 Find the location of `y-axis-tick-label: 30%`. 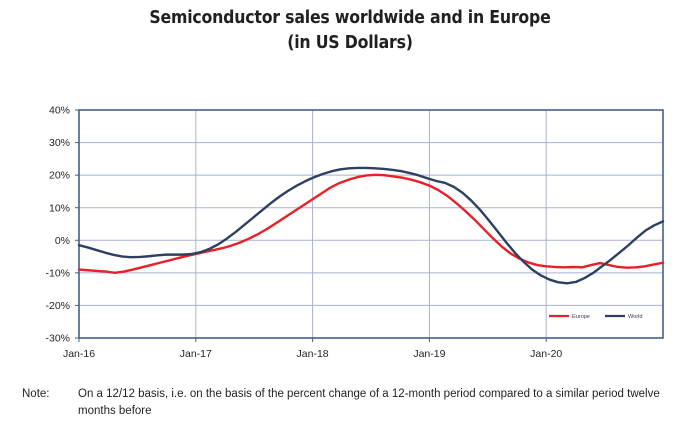

y-axis-tick-label: 30% is located at coordinates (59, 143).